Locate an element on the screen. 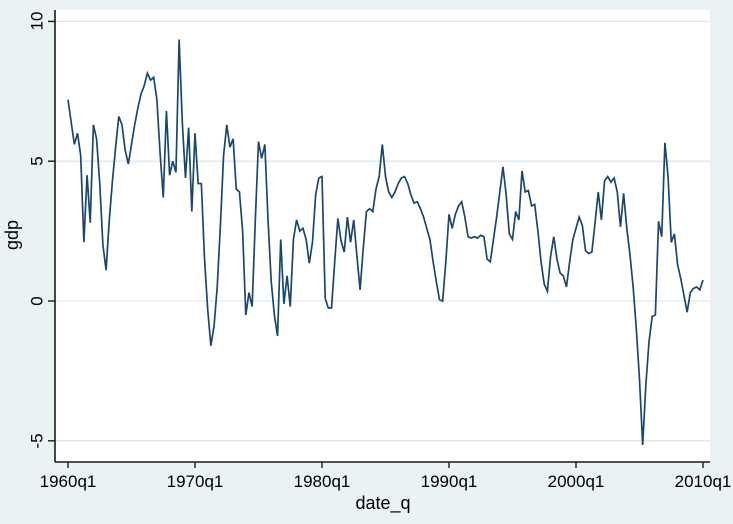  x-axis-title: date_q is located at coordinates (383, 503).